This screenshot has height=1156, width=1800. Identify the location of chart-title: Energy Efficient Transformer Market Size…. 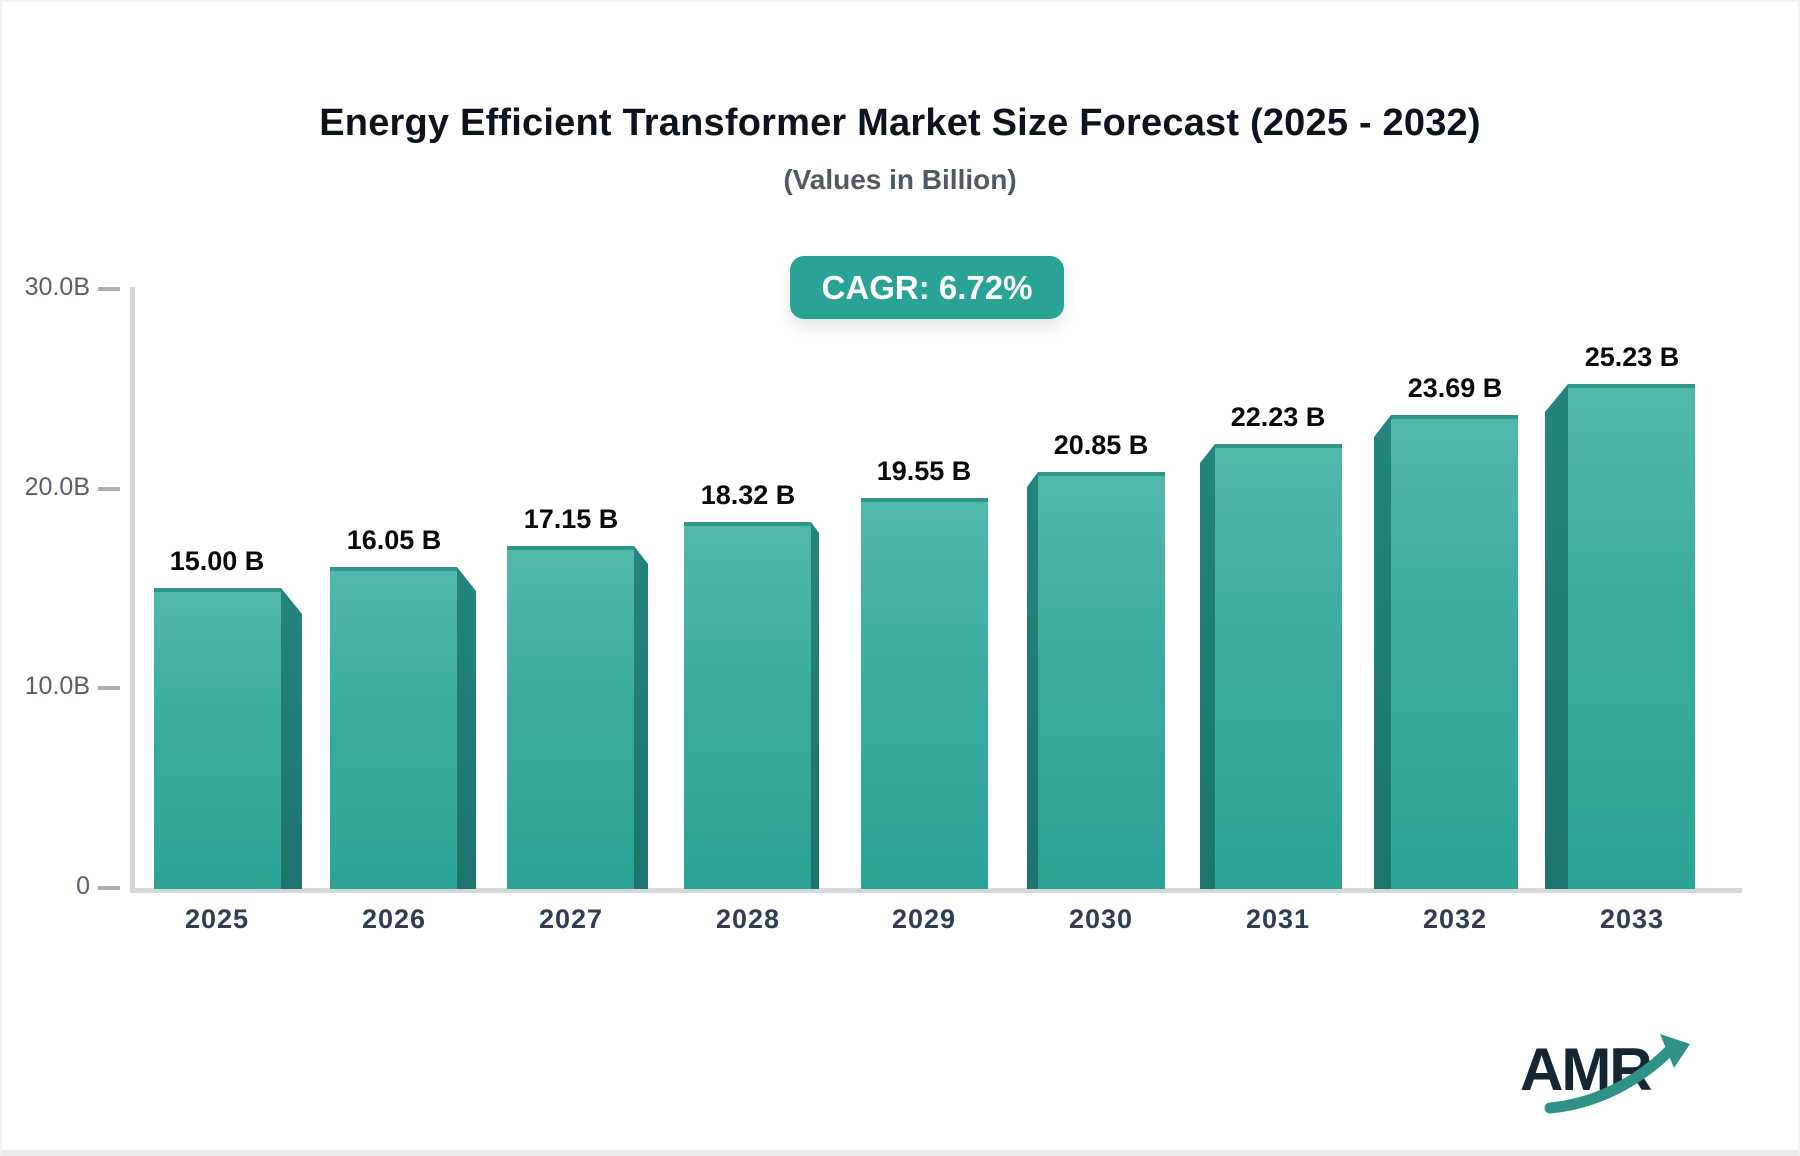
(900, 123).